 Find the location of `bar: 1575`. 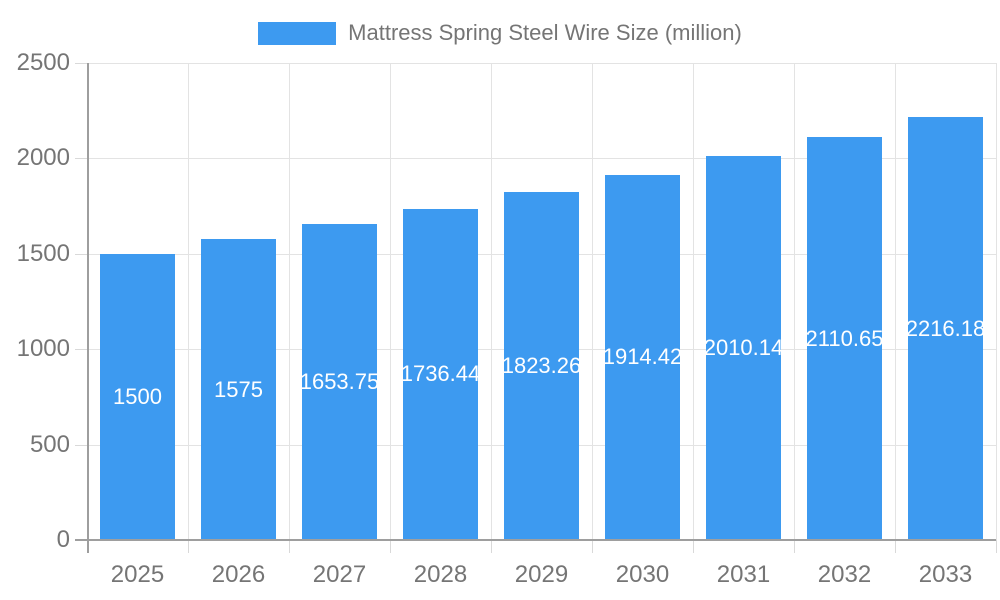

bar: 1575 is located at coordinates (238, 389).